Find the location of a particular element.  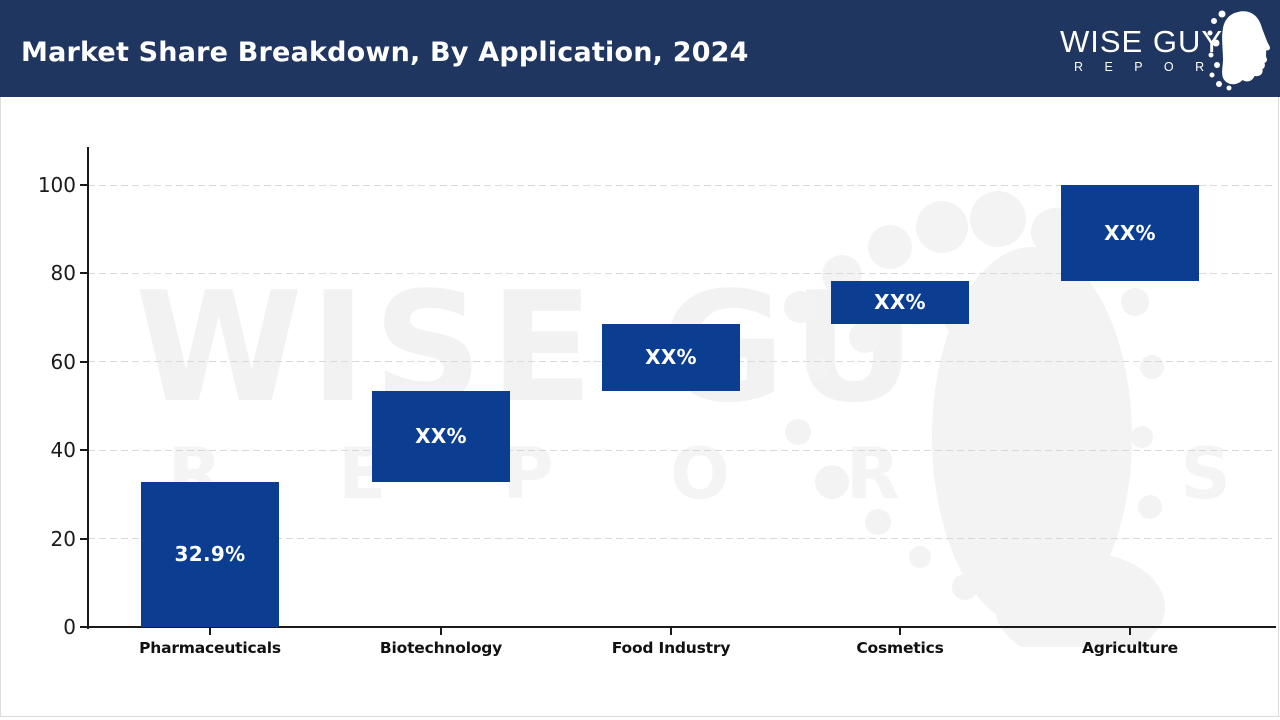

figure-left-border is located at coordinates (0, 407).